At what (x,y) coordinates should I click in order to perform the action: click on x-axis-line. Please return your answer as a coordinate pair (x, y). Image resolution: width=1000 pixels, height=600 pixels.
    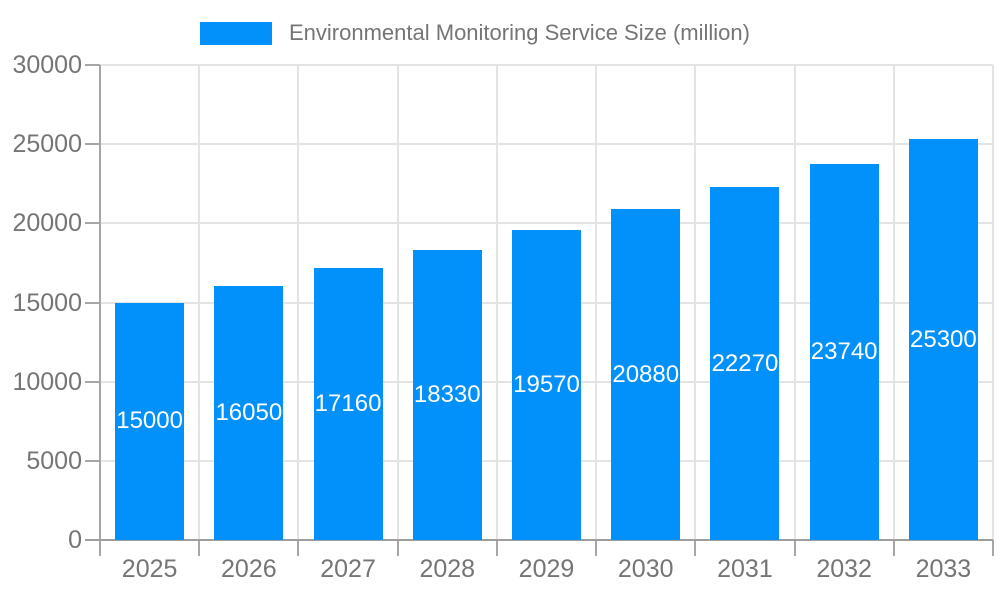
    Looking at the image, I should click on (539, 540).